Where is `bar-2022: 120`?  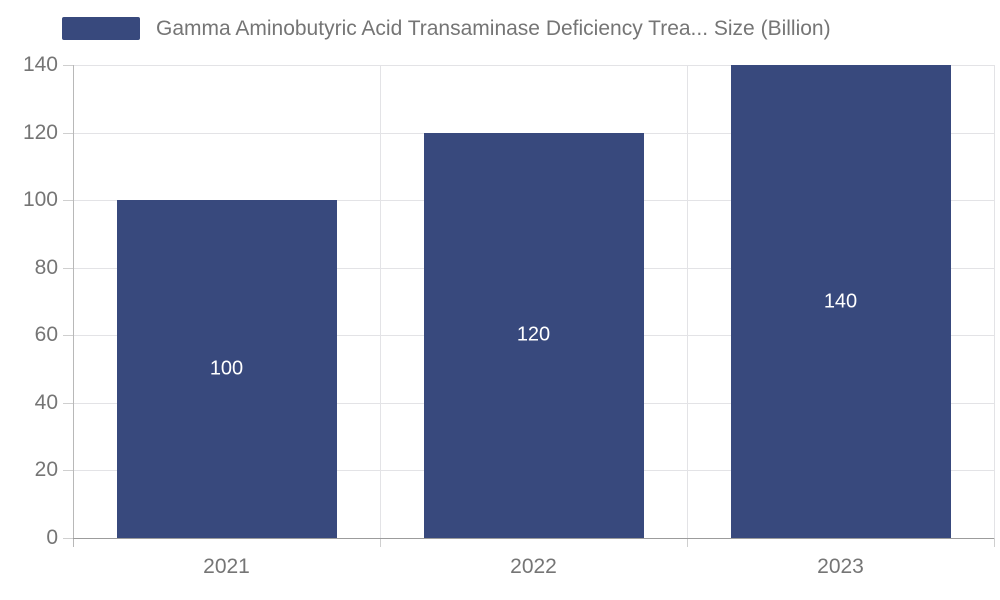 bar-2022: 120 is located at coordinates (533, 335).